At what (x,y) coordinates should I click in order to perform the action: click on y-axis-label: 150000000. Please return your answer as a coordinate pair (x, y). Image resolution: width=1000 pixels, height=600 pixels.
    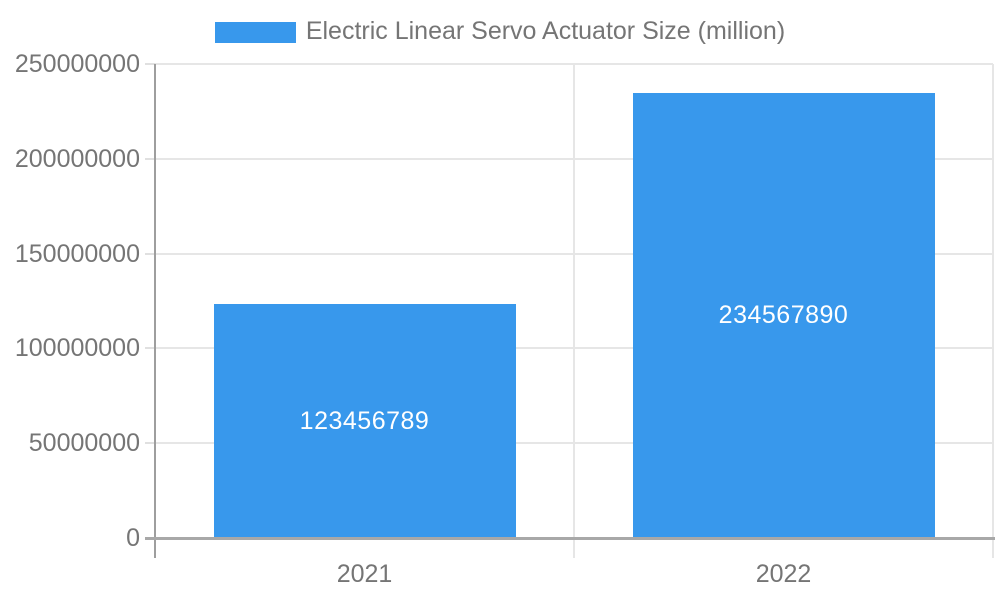
    Looking at the image, I should click on (77, 253).